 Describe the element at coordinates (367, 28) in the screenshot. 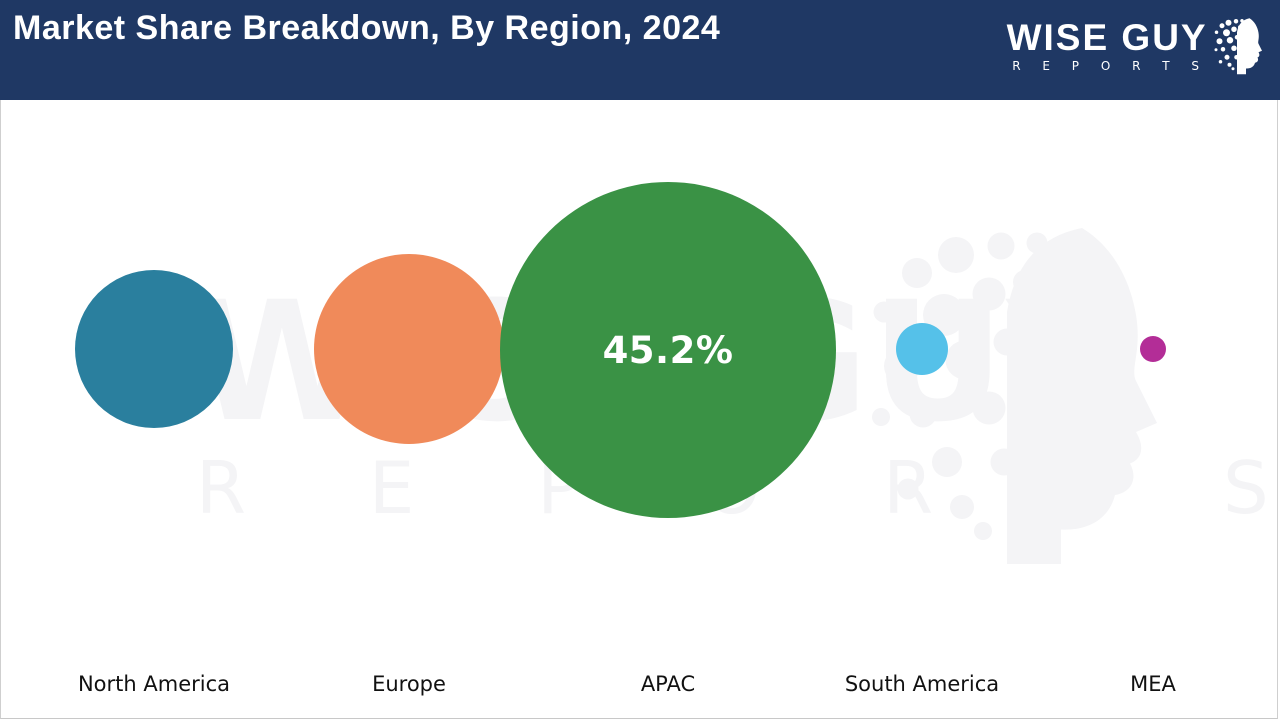

I see `page-title: Market Share Breakdown, By Region, 2024` at that location.